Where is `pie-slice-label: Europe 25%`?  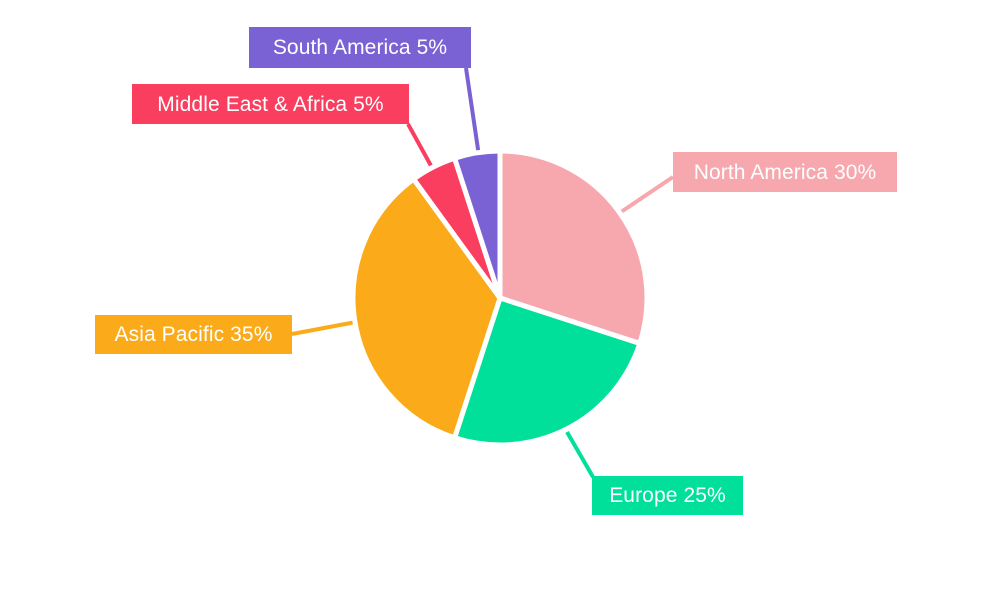
pie-slice-label: Europe 25% is located at coordinates (667, 495).